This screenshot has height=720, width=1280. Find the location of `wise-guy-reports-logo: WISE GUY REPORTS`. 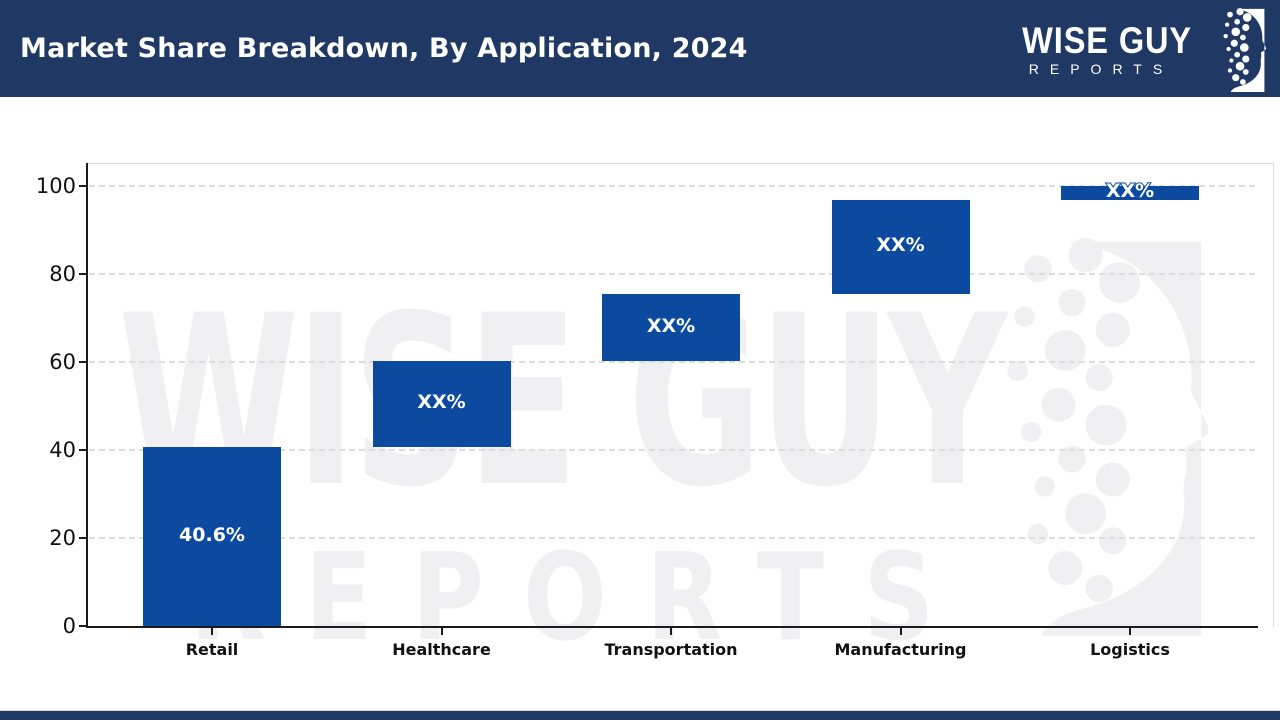

wise-guy-reports-logo: WISE GUY REPORTS is located at coordinates (1132, 49).